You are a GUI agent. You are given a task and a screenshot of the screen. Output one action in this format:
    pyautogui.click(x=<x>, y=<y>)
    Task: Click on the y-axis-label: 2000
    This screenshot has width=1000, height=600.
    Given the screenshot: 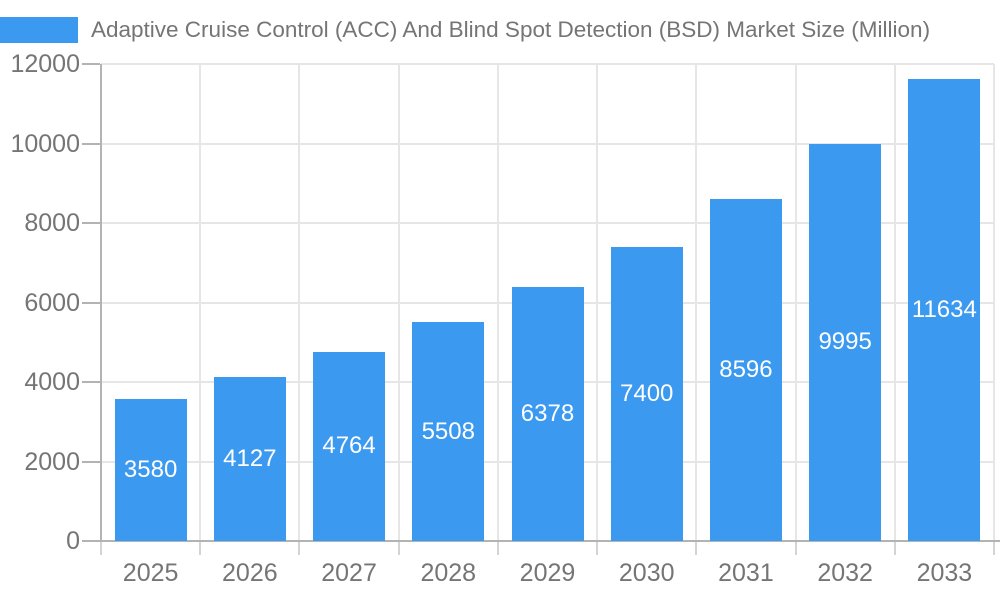 What is the action you would take?
    pyautogui.click(x=52, y=461)
    